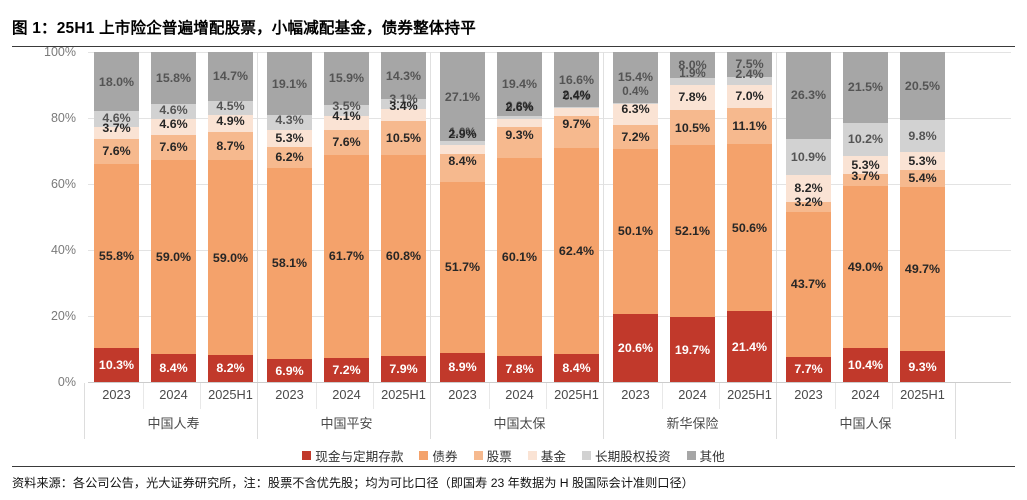 The height and width of the screenshot is (500, 1027). I want to click on bar-segment: 10.3%, so click(116, 365).